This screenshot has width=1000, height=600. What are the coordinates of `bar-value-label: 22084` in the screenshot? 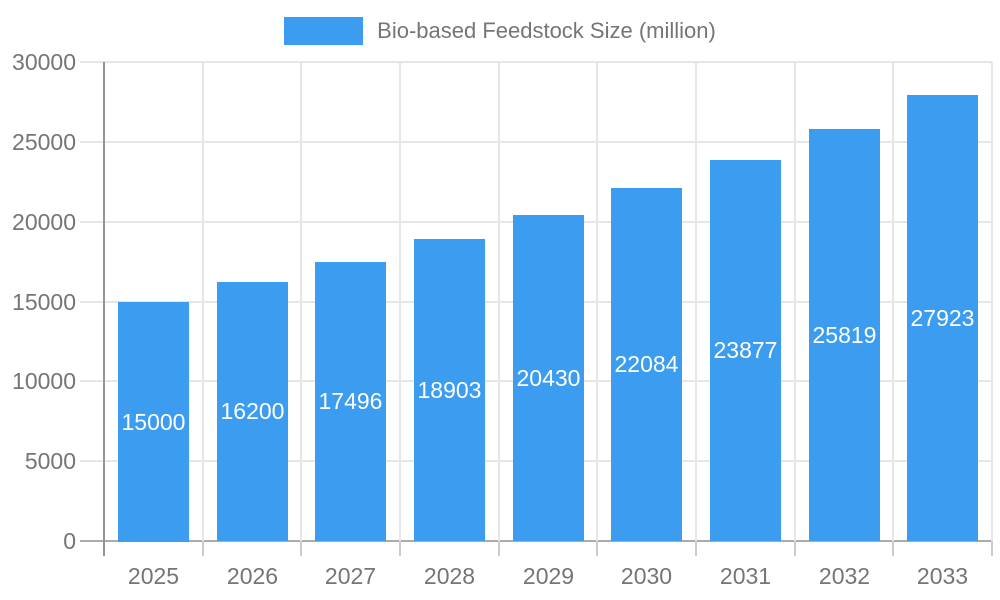 It's located at (646, 364).